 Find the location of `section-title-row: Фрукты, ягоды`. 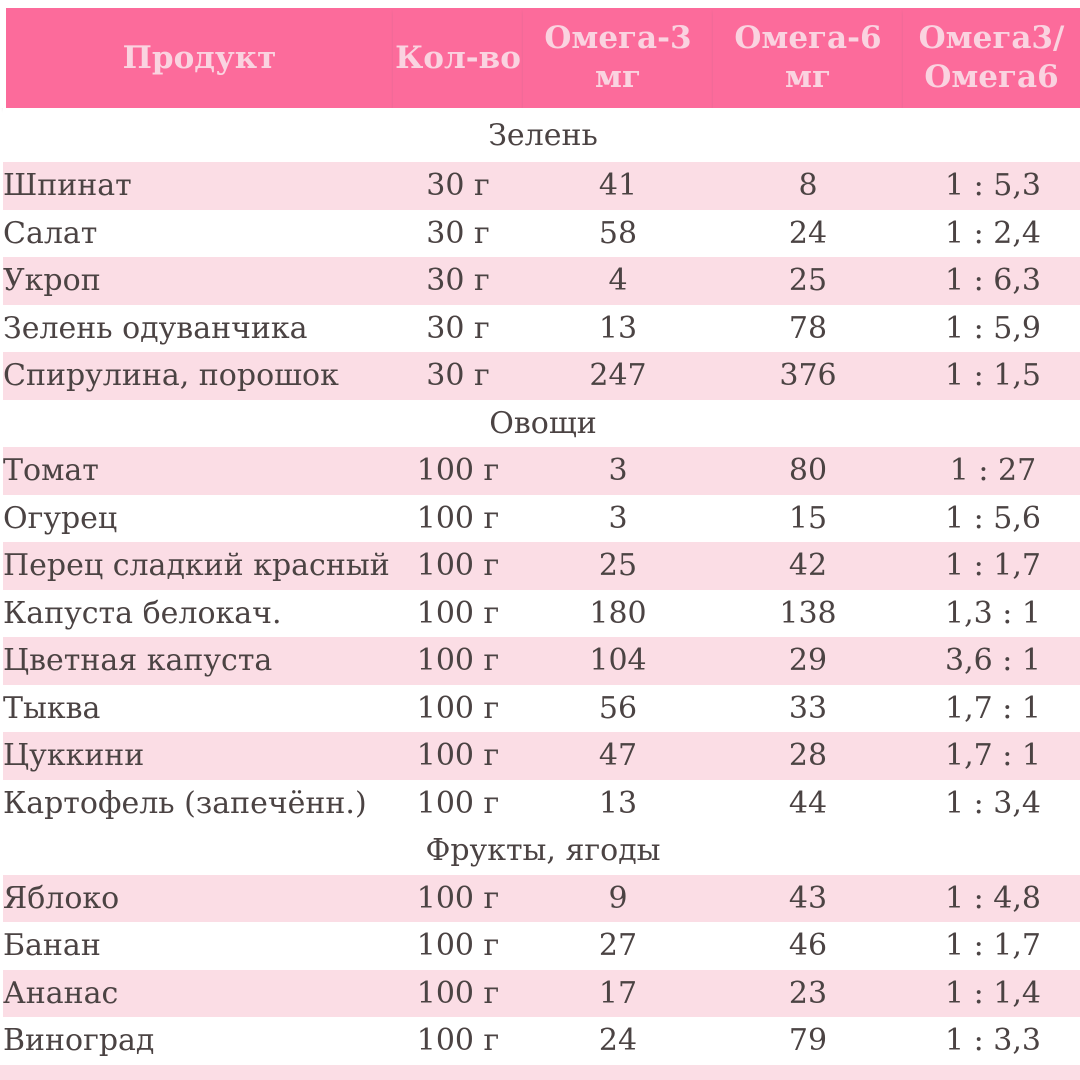

section-title-row: Фрукты, ягоды is located at coordinates (541, 851).